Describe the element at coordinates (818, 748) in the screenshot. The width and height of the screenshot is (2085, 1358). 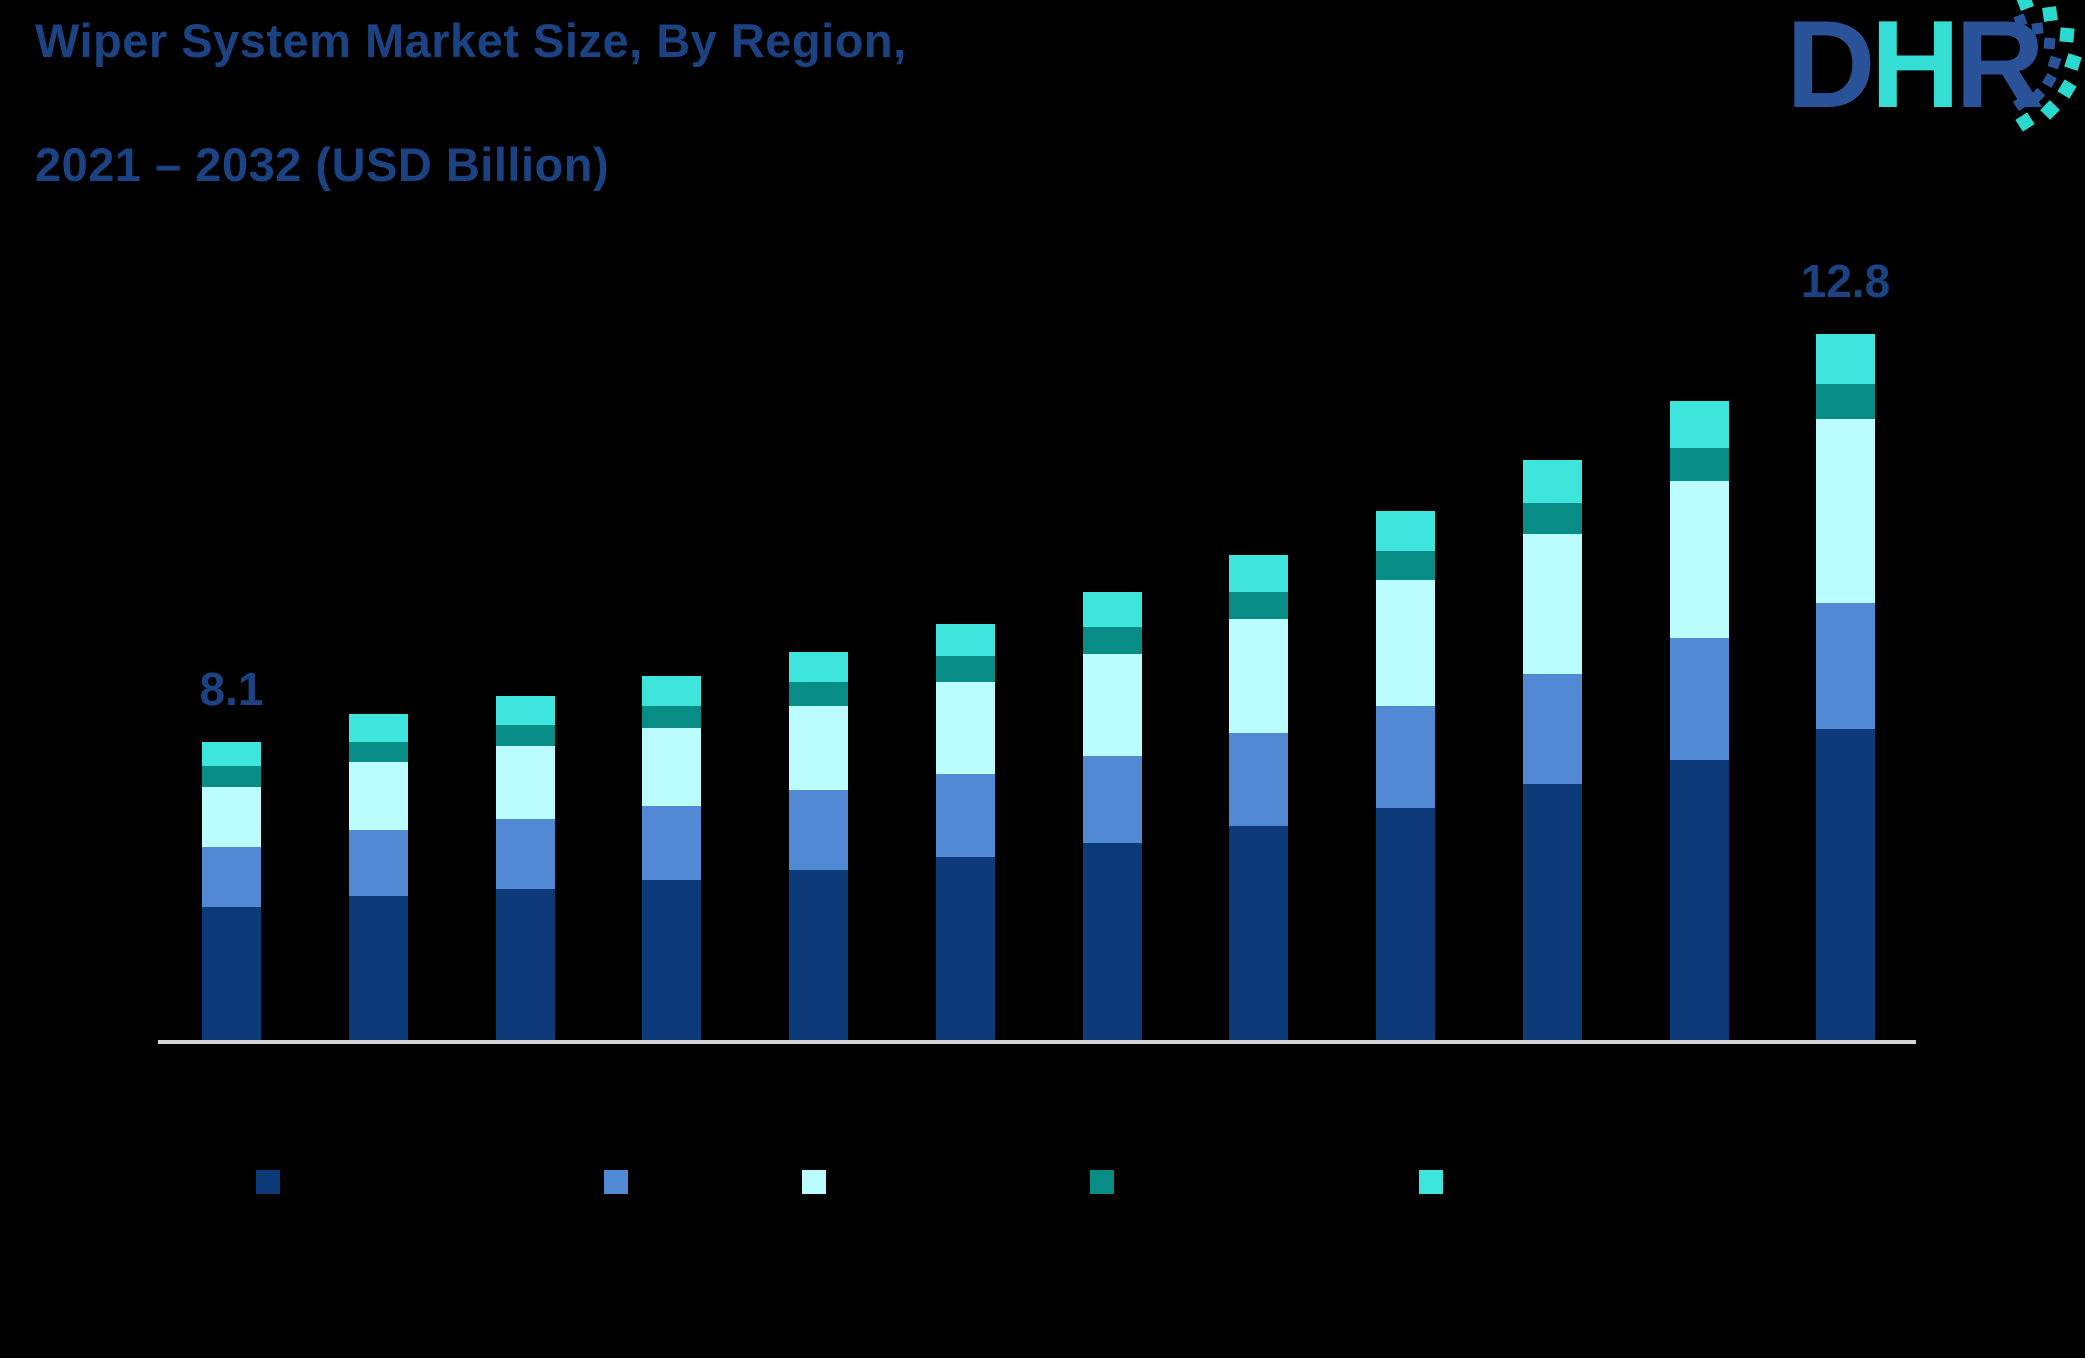
I see `bar-segment-2025-pale-cyan` at that location.